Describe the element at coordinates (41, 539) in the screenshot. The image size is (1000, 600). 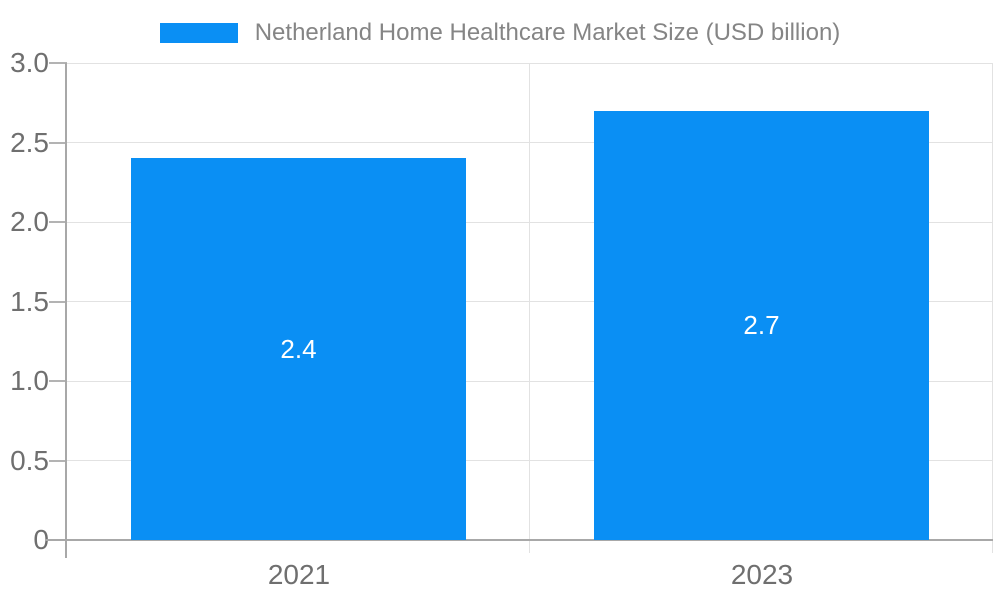
I see `y-tick-label: 0` at that location.